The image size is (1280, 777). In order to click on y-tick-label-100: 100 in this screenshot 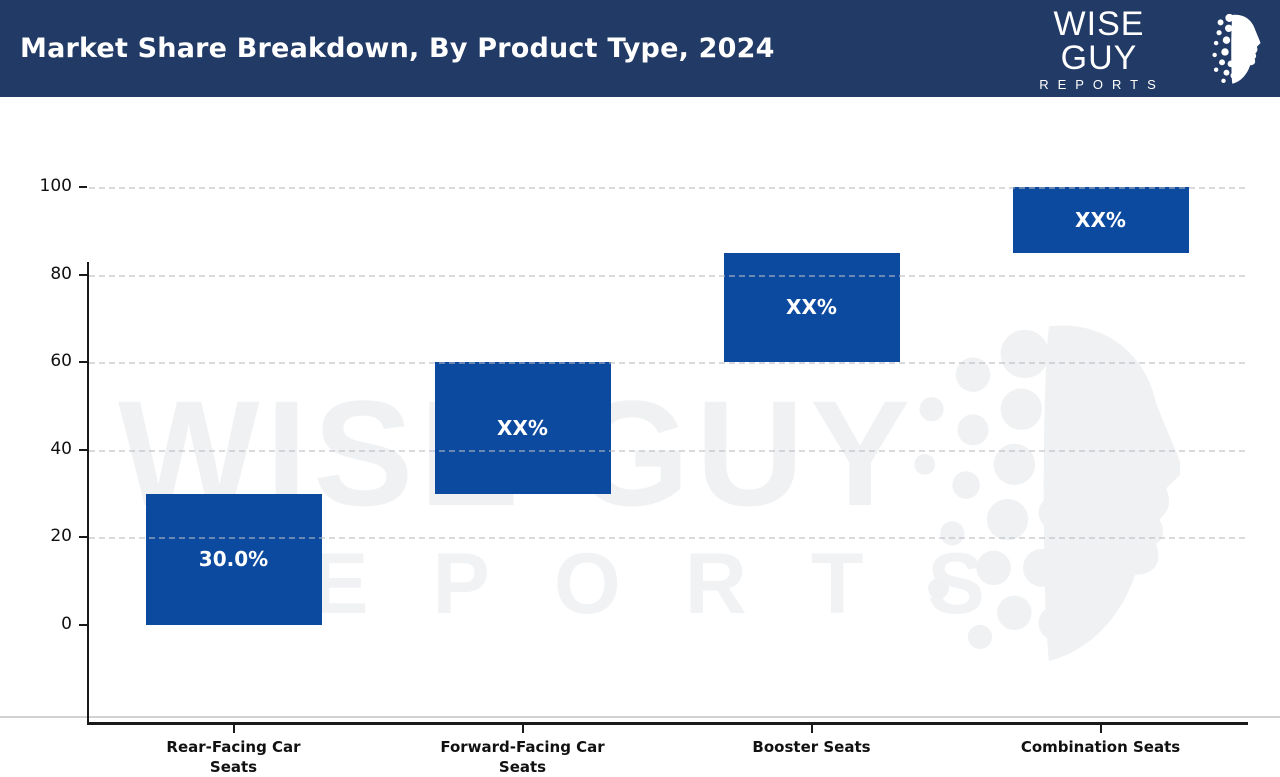, I will do `click(55, 186)`.